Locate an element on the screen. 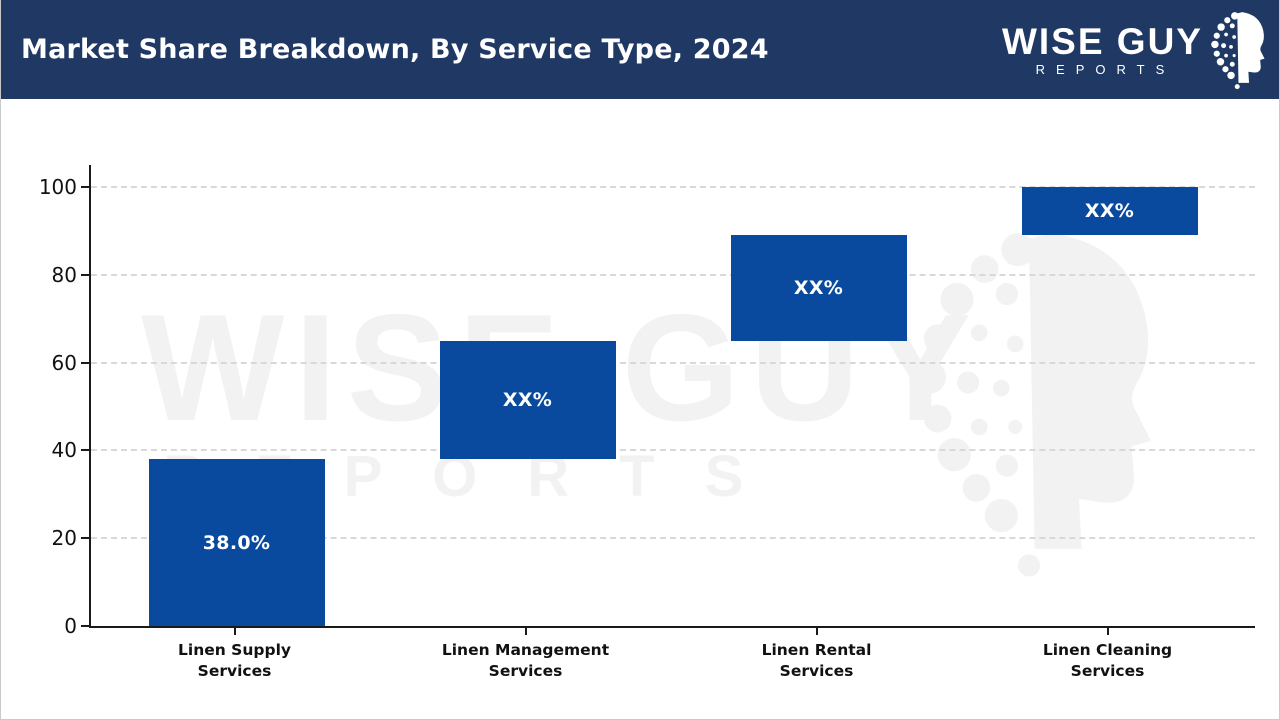 The height and width of the screenshot is (720, 1280). bar-value-label: 38.0% is located at coordinates (236, 542).